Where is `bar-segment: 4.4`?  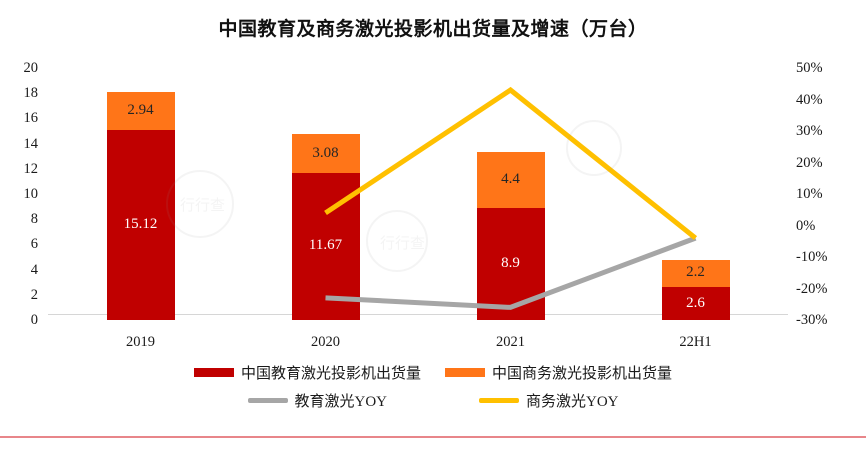 bar-segment: 4.4 is located at coordinates (510, 180).